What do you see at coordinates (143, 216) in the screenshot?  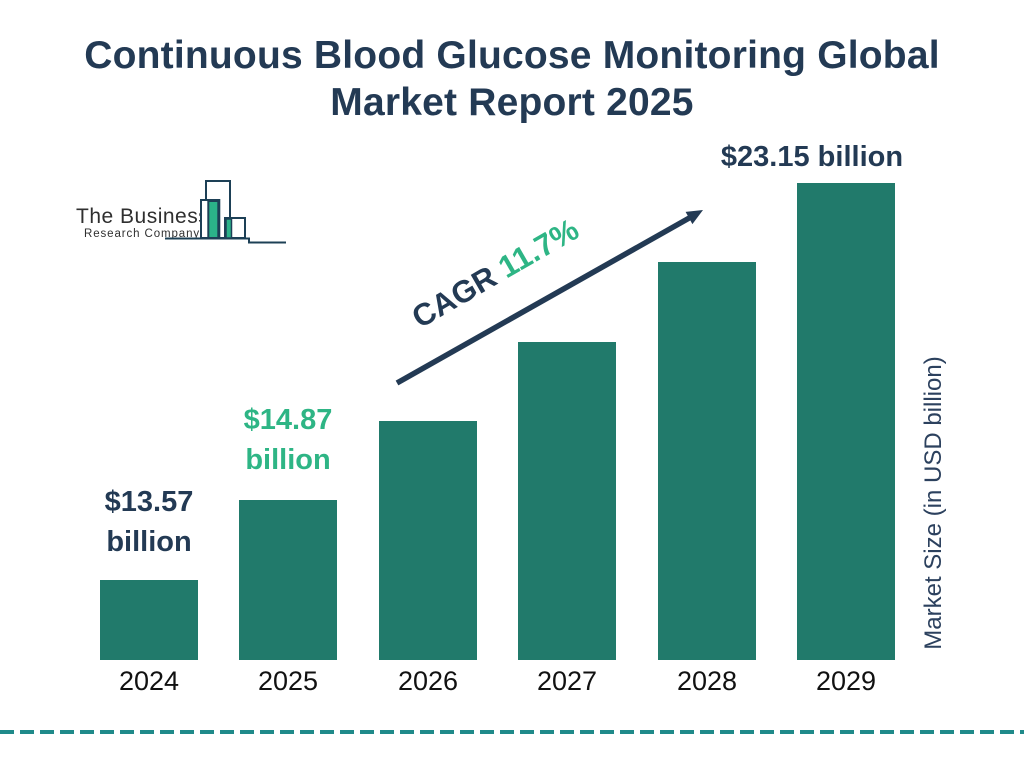 I see `brand-name: The Business` at bounding box center [143, 216].